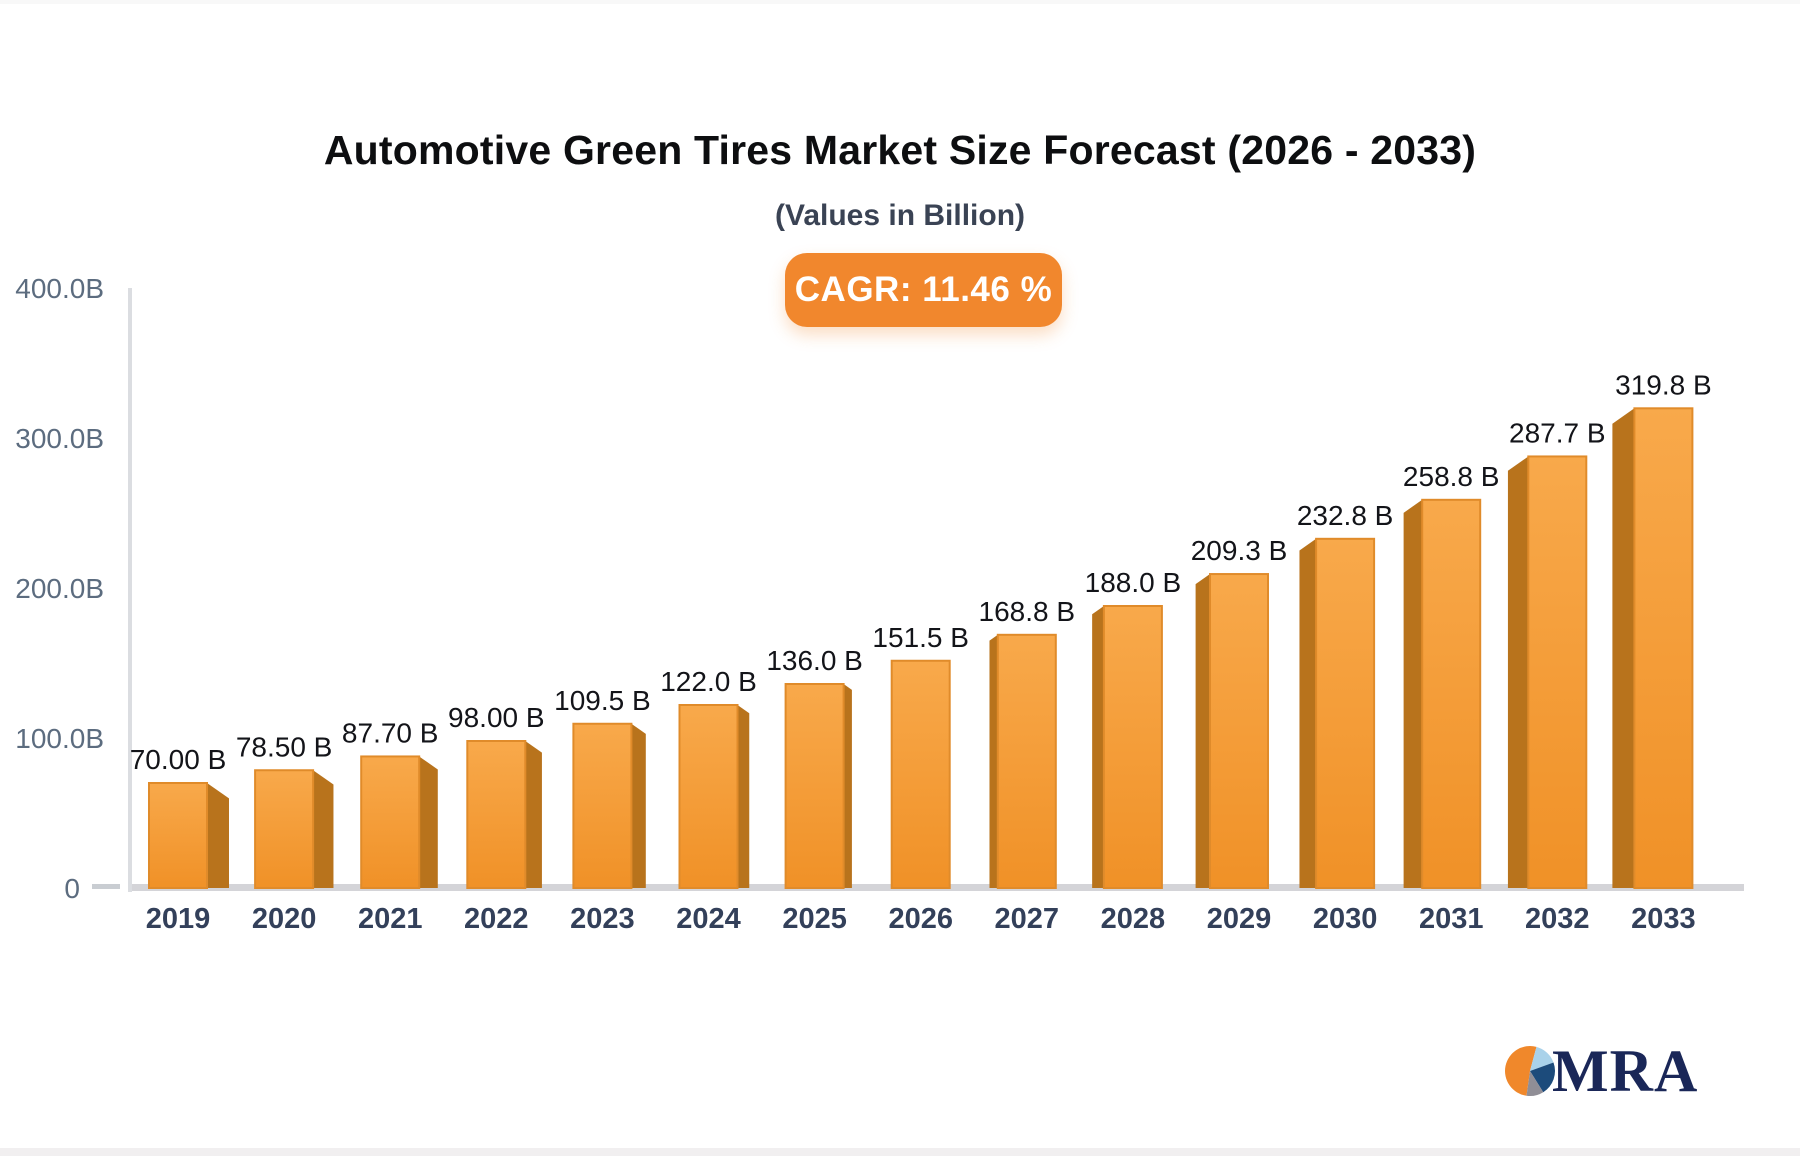 This screenshot has height=1156, width=1800. Describe the element at coordinates (1239, 919) in the screenshot. I see `x-tick-label: 2029` at that location.